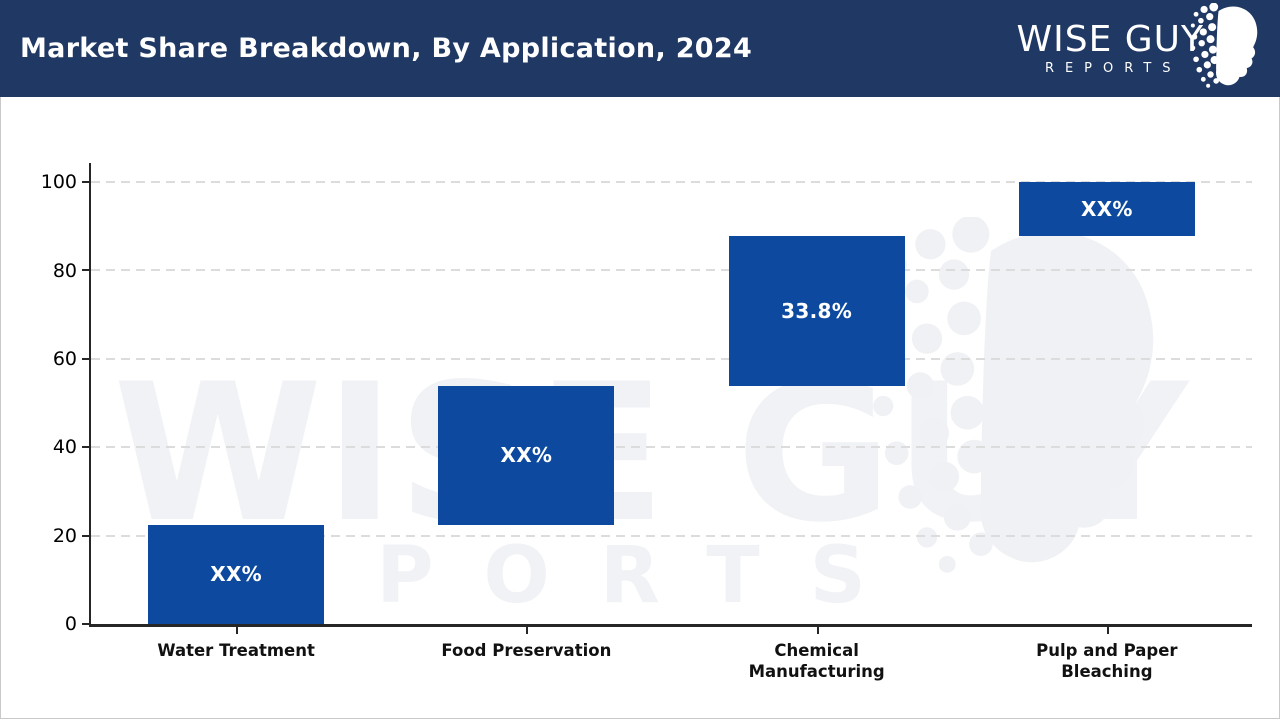  What do you see at coordinates (236, 650) in the screenshot?
I see `x-axis-category-label: Water Treatment` at bounding box center [236, 650].